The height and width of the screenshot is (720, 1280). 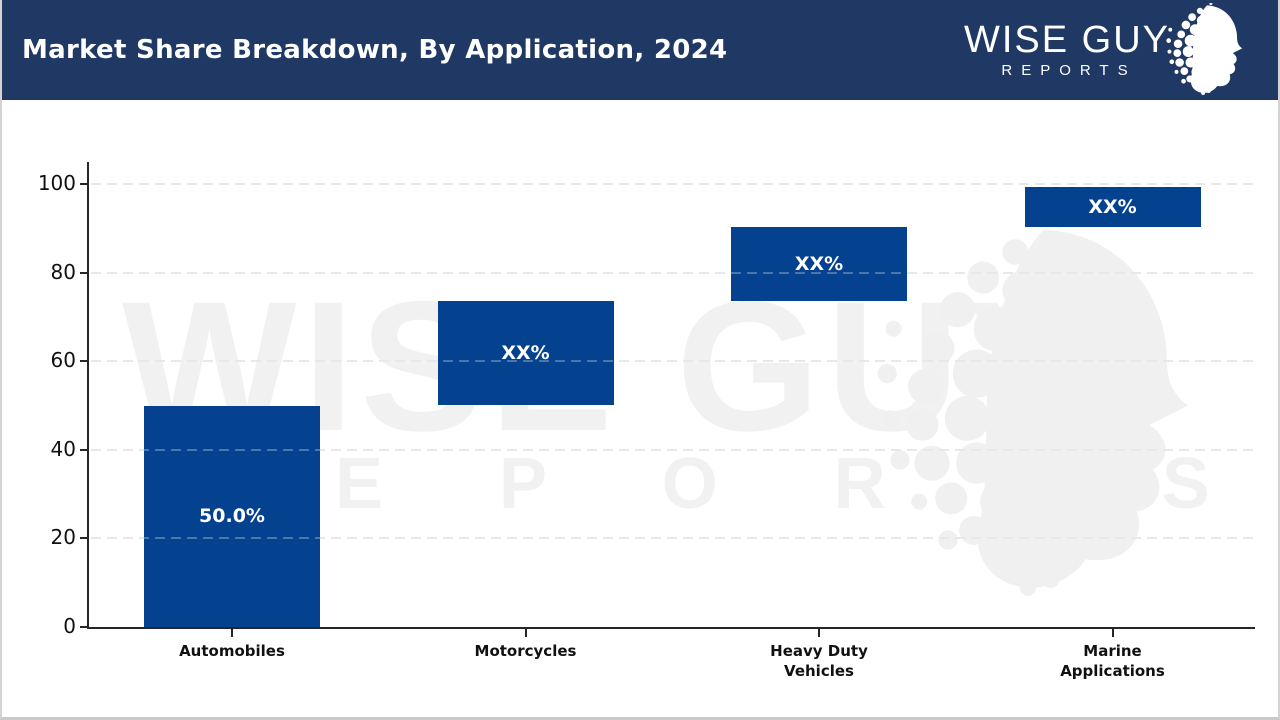 I want to click on y-tick-label: 0, so click(x=69, y=626).